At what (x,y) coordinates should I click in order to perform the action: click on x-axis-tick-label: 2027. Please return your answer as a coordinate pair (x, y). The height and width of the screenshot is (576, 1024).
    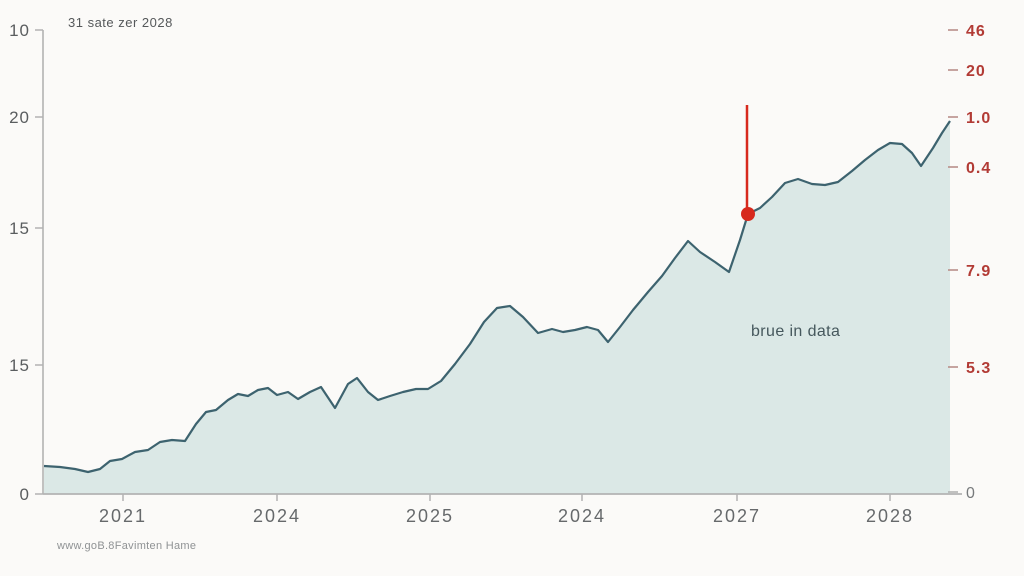
    Looking at the image, I should click on (737, 516).